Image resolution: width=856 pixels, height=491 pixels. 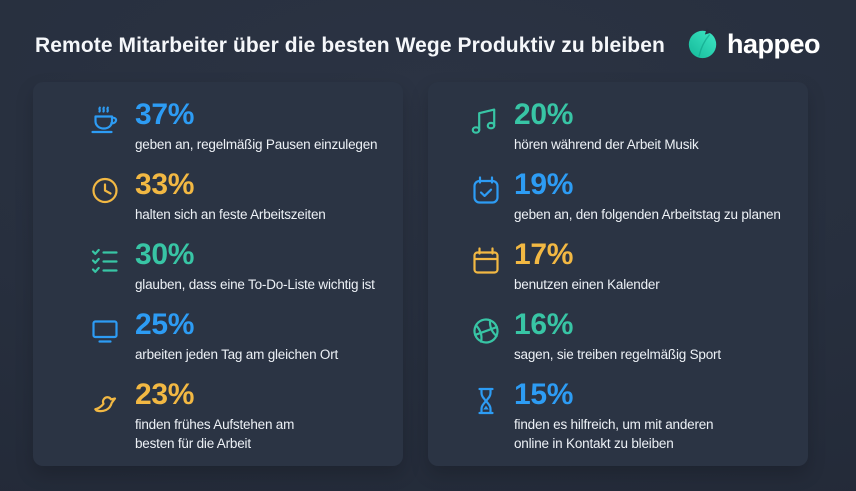 What do you see at coordinates (105, 121) in the screenshot?
I see `coffee-cup-icon` at bounding box center [105, 121].